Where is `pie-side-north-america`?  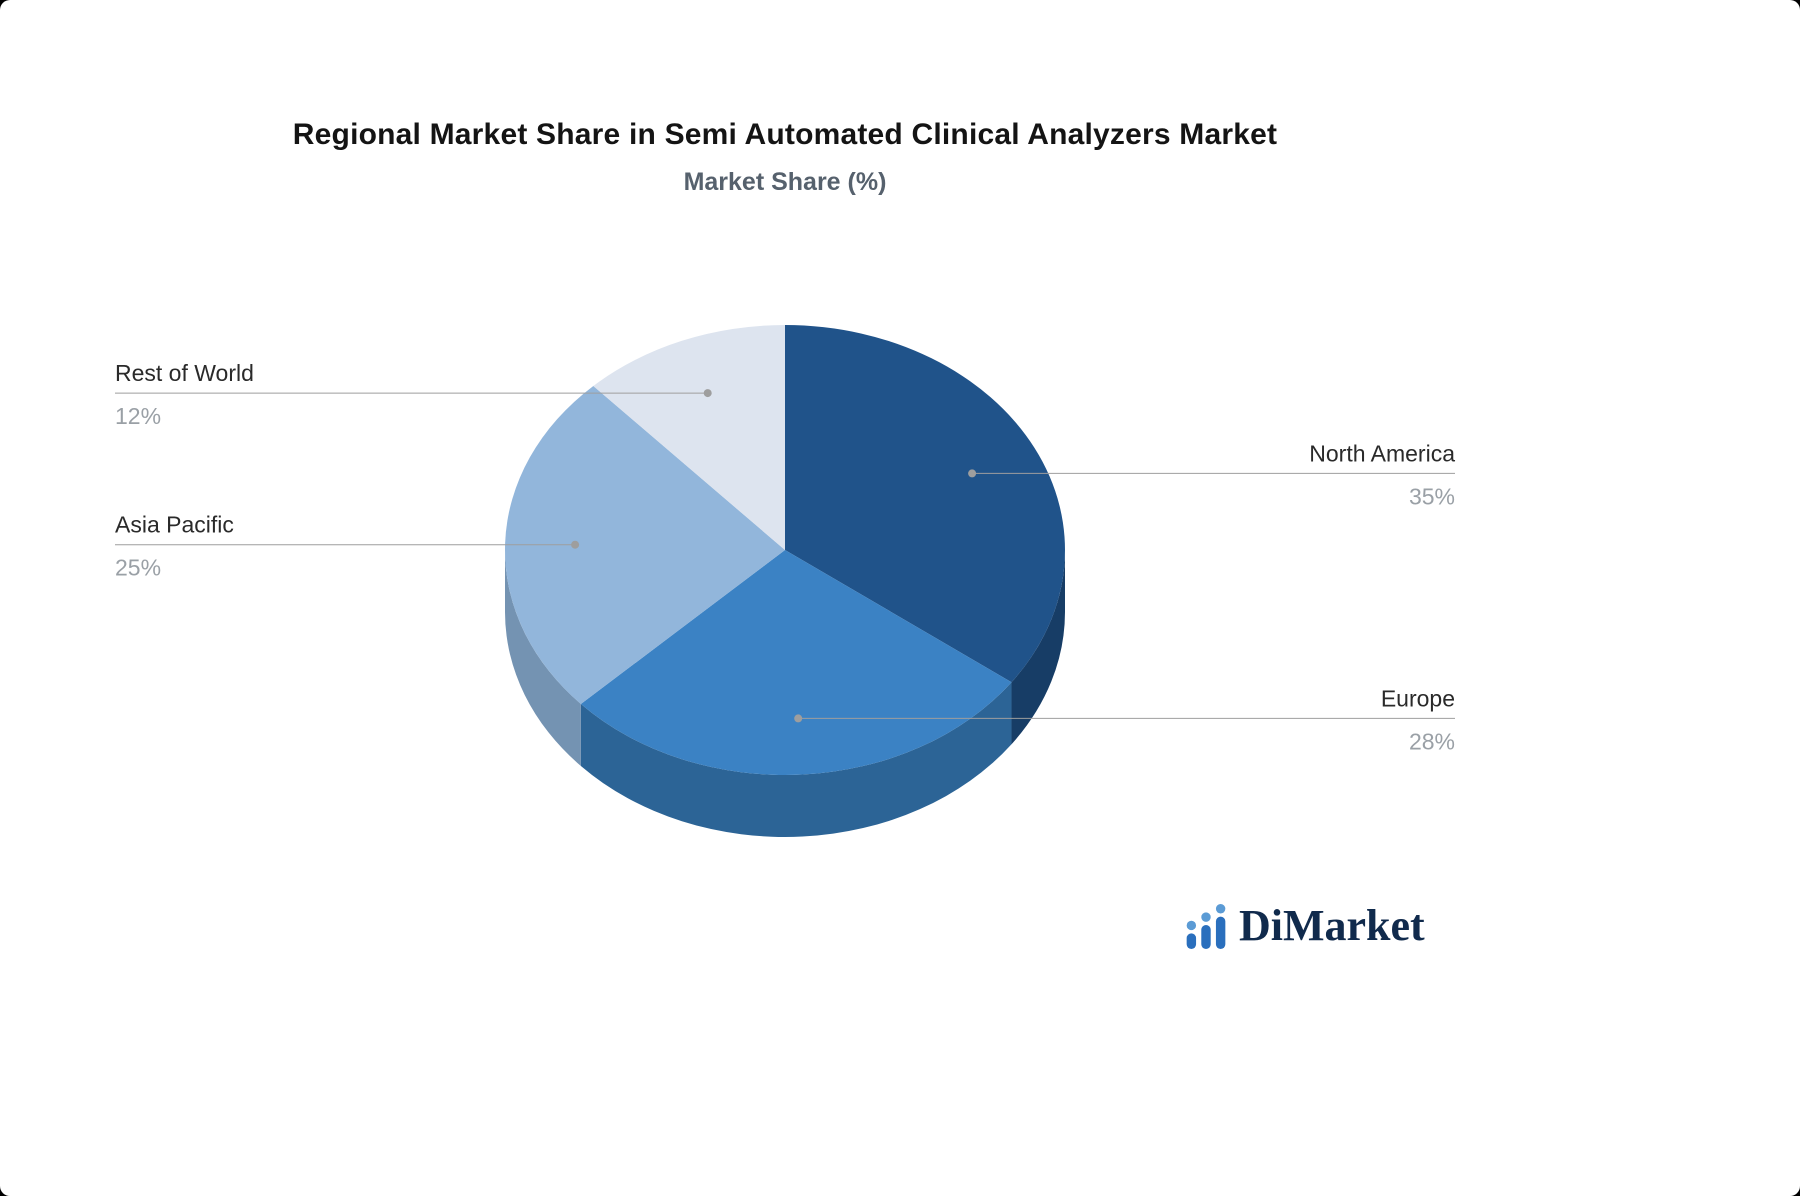
pie-side-north-america is located at coordinates (1038, 647).